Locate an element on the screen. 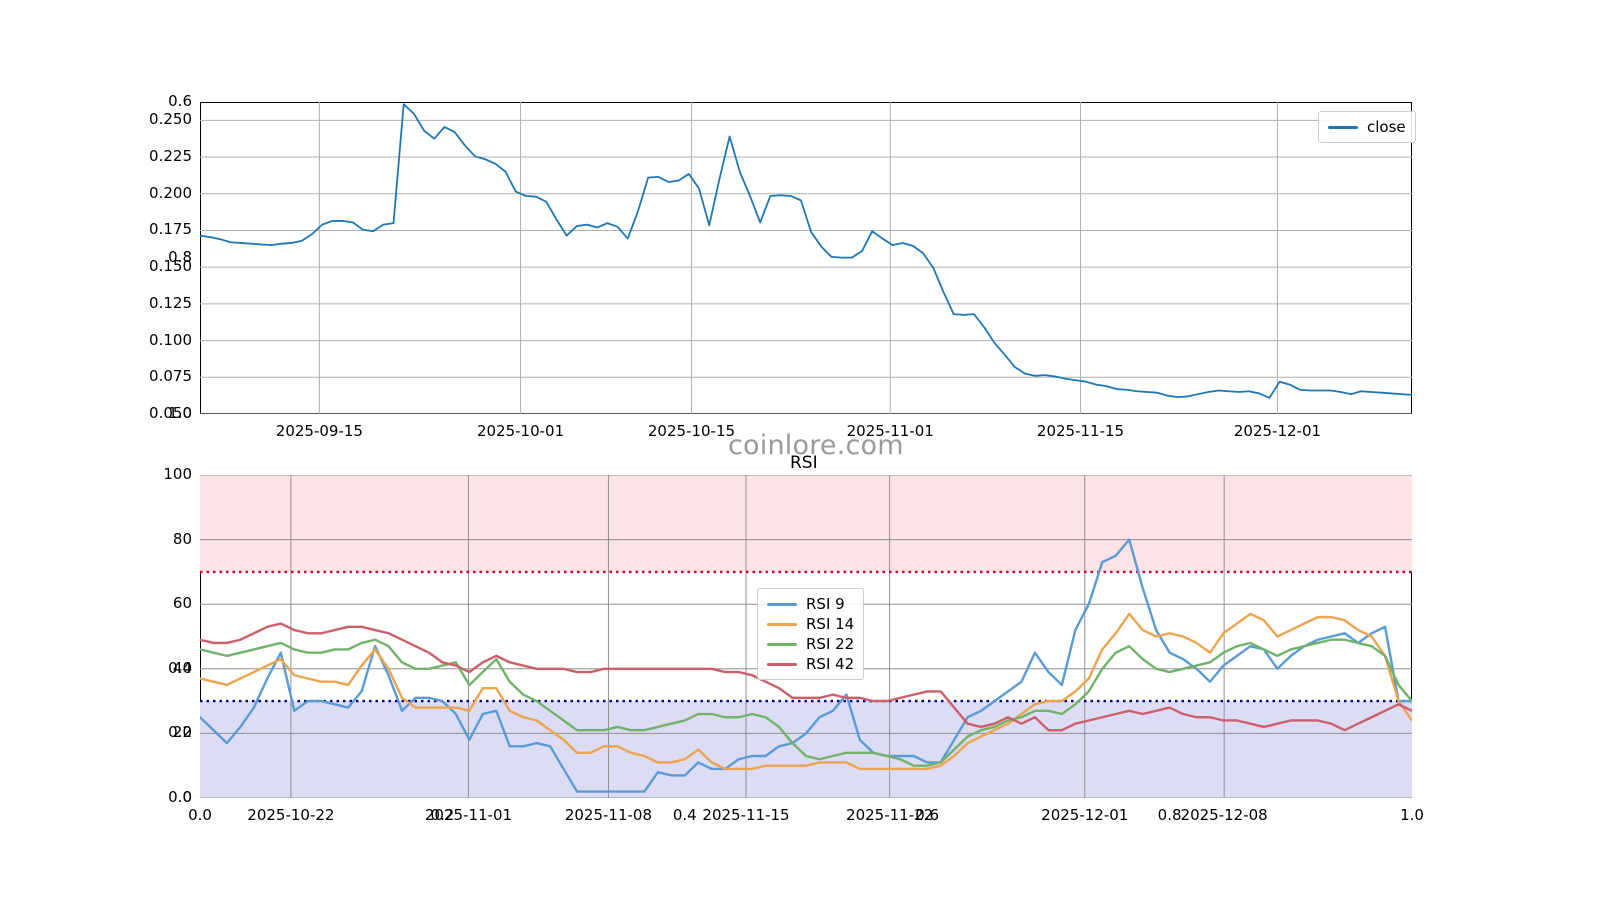  rsi-x-tick-date: 2025-11-08 is located at coordinates (608, 815).